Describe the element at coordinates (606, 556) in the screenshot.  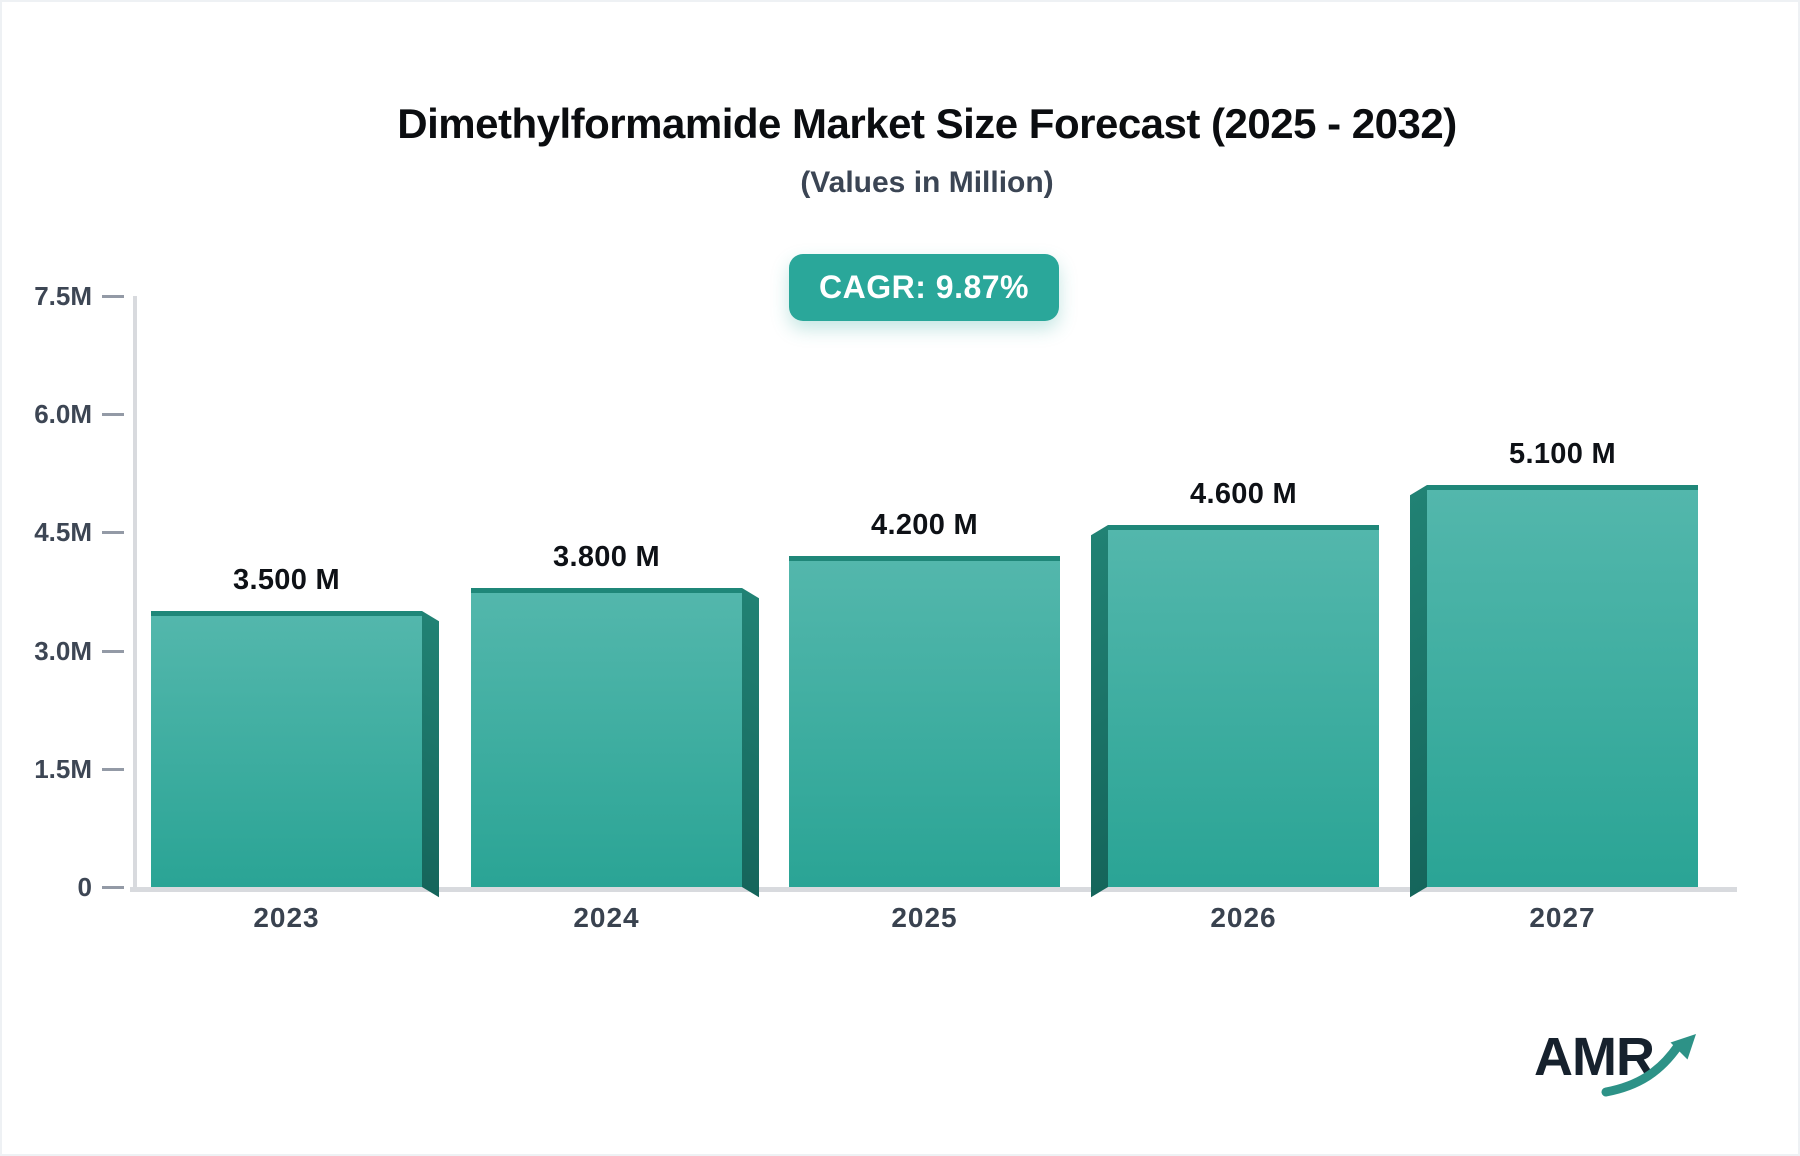
I see `bar-value-label: 3.800 M` at that location.